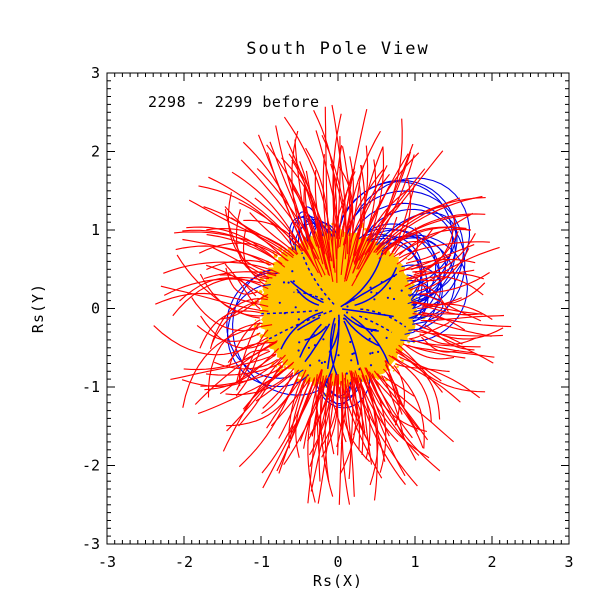 The height and width of the screenshot is (600, 600). Describe the element at coordinates (91, 387) in the screenshot. I see `y-tick-label: -1` at that location.